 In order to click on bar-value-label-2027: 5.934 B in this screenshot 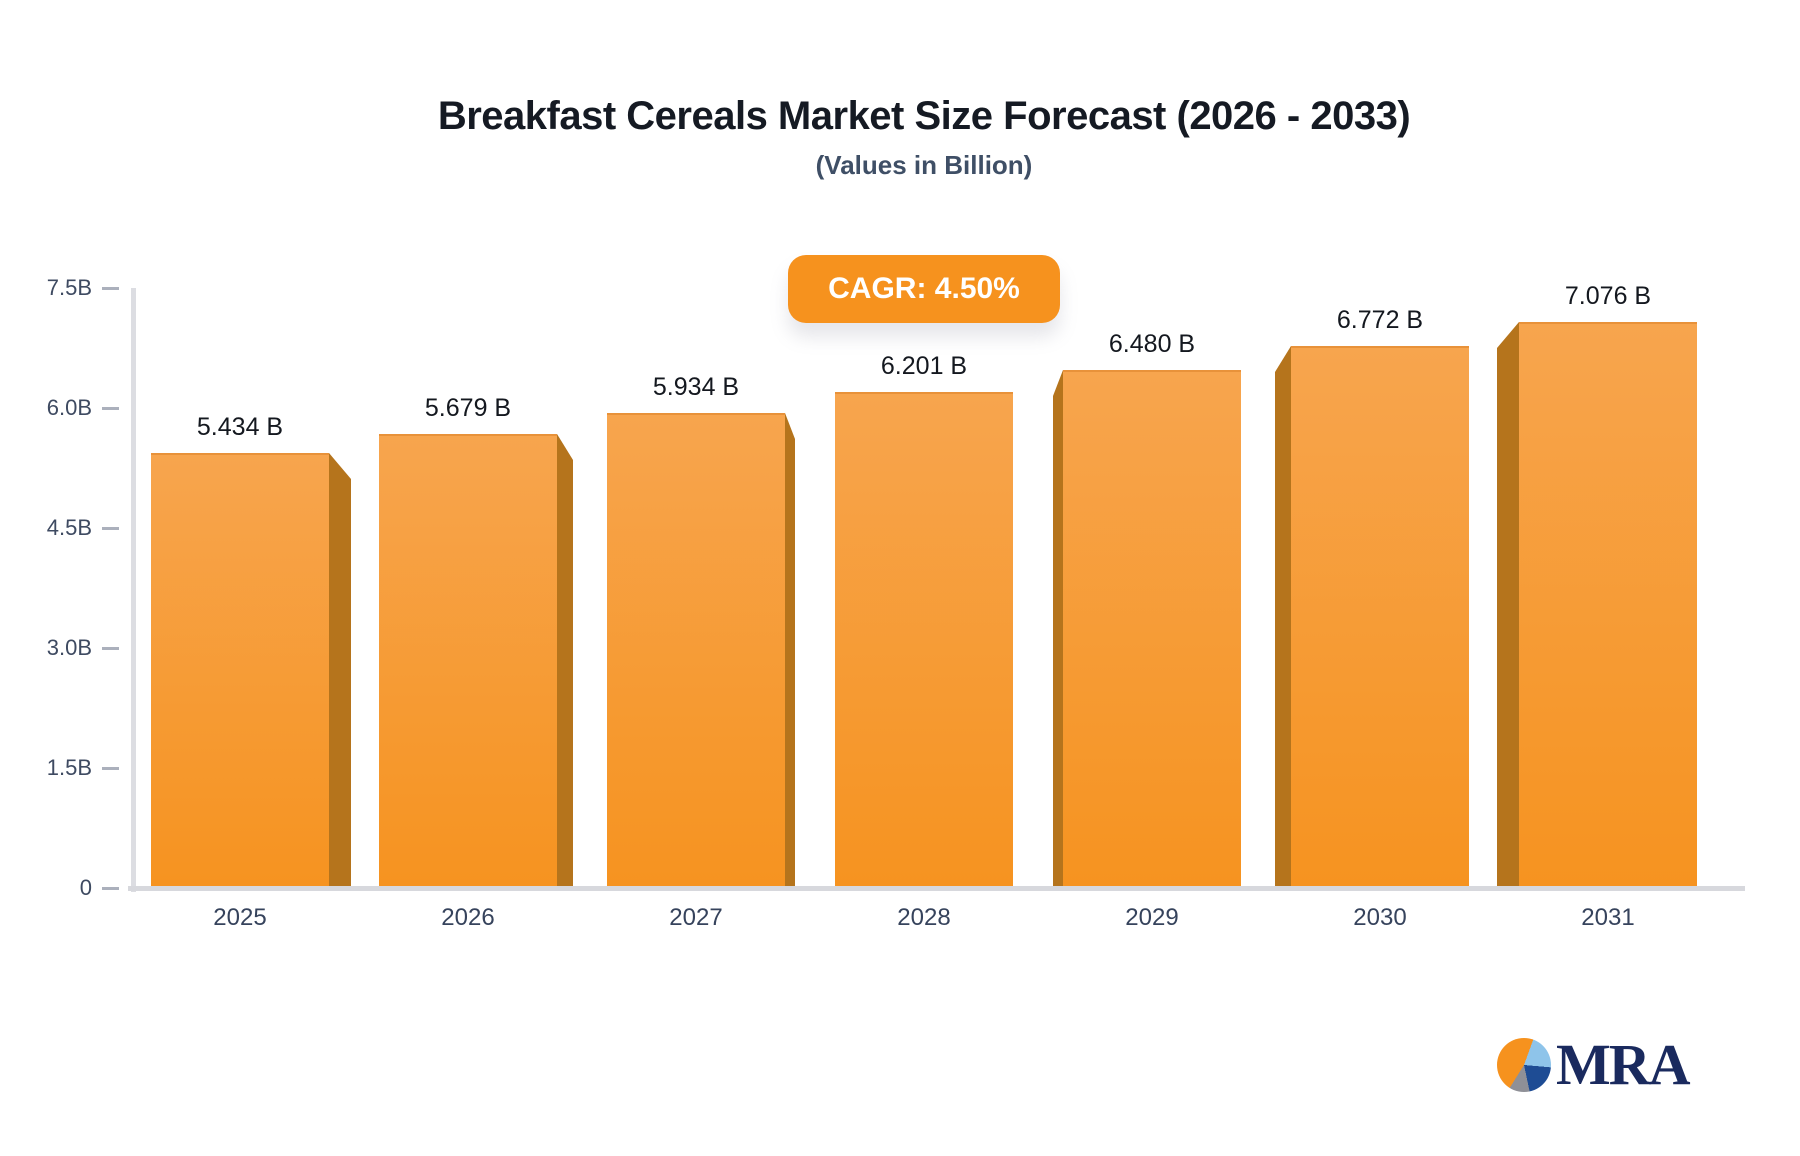, I will do `click(696, 387)`.